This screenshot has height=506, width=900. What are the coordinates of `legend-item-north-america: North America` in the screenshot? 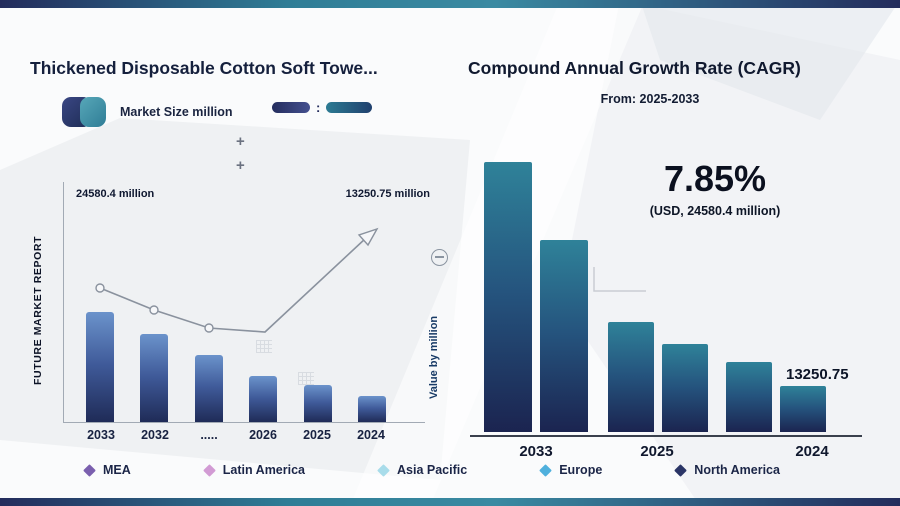 It's located at (727, 470).